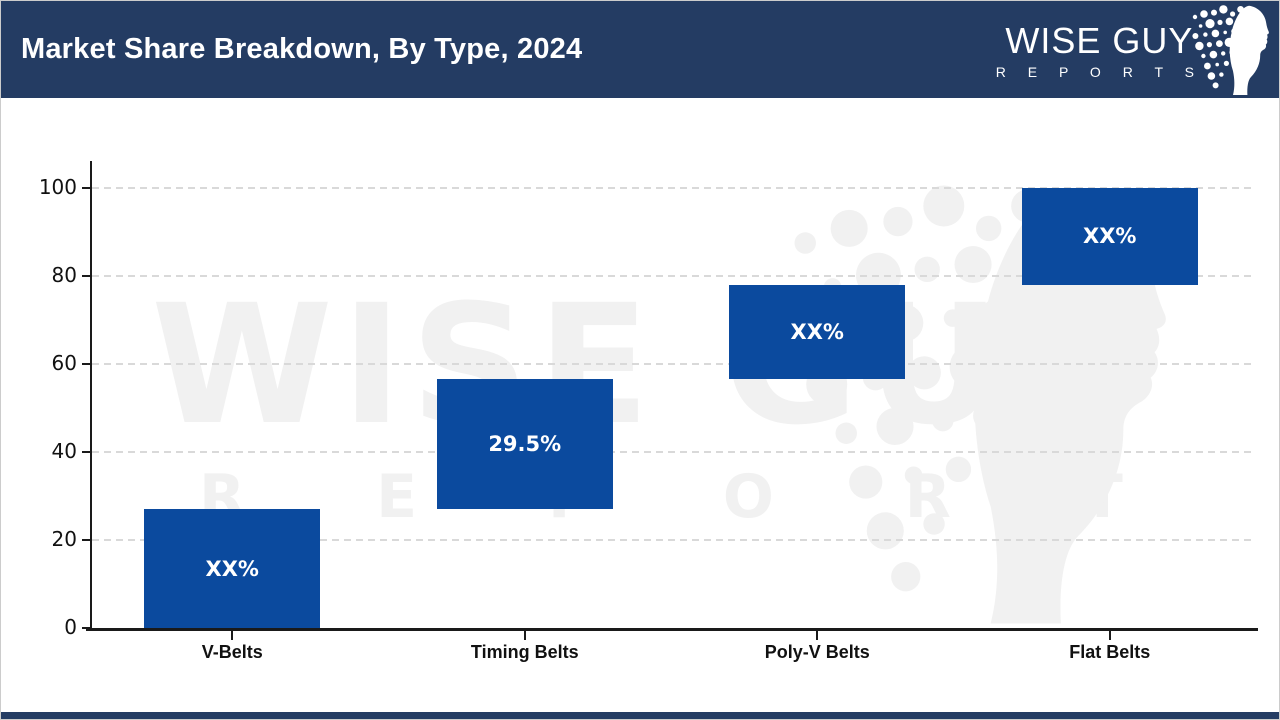  Describe the element at coordinates (1099, 71) in the screenshot. I see `logo-subtitle: R E P O R T S` at that location.